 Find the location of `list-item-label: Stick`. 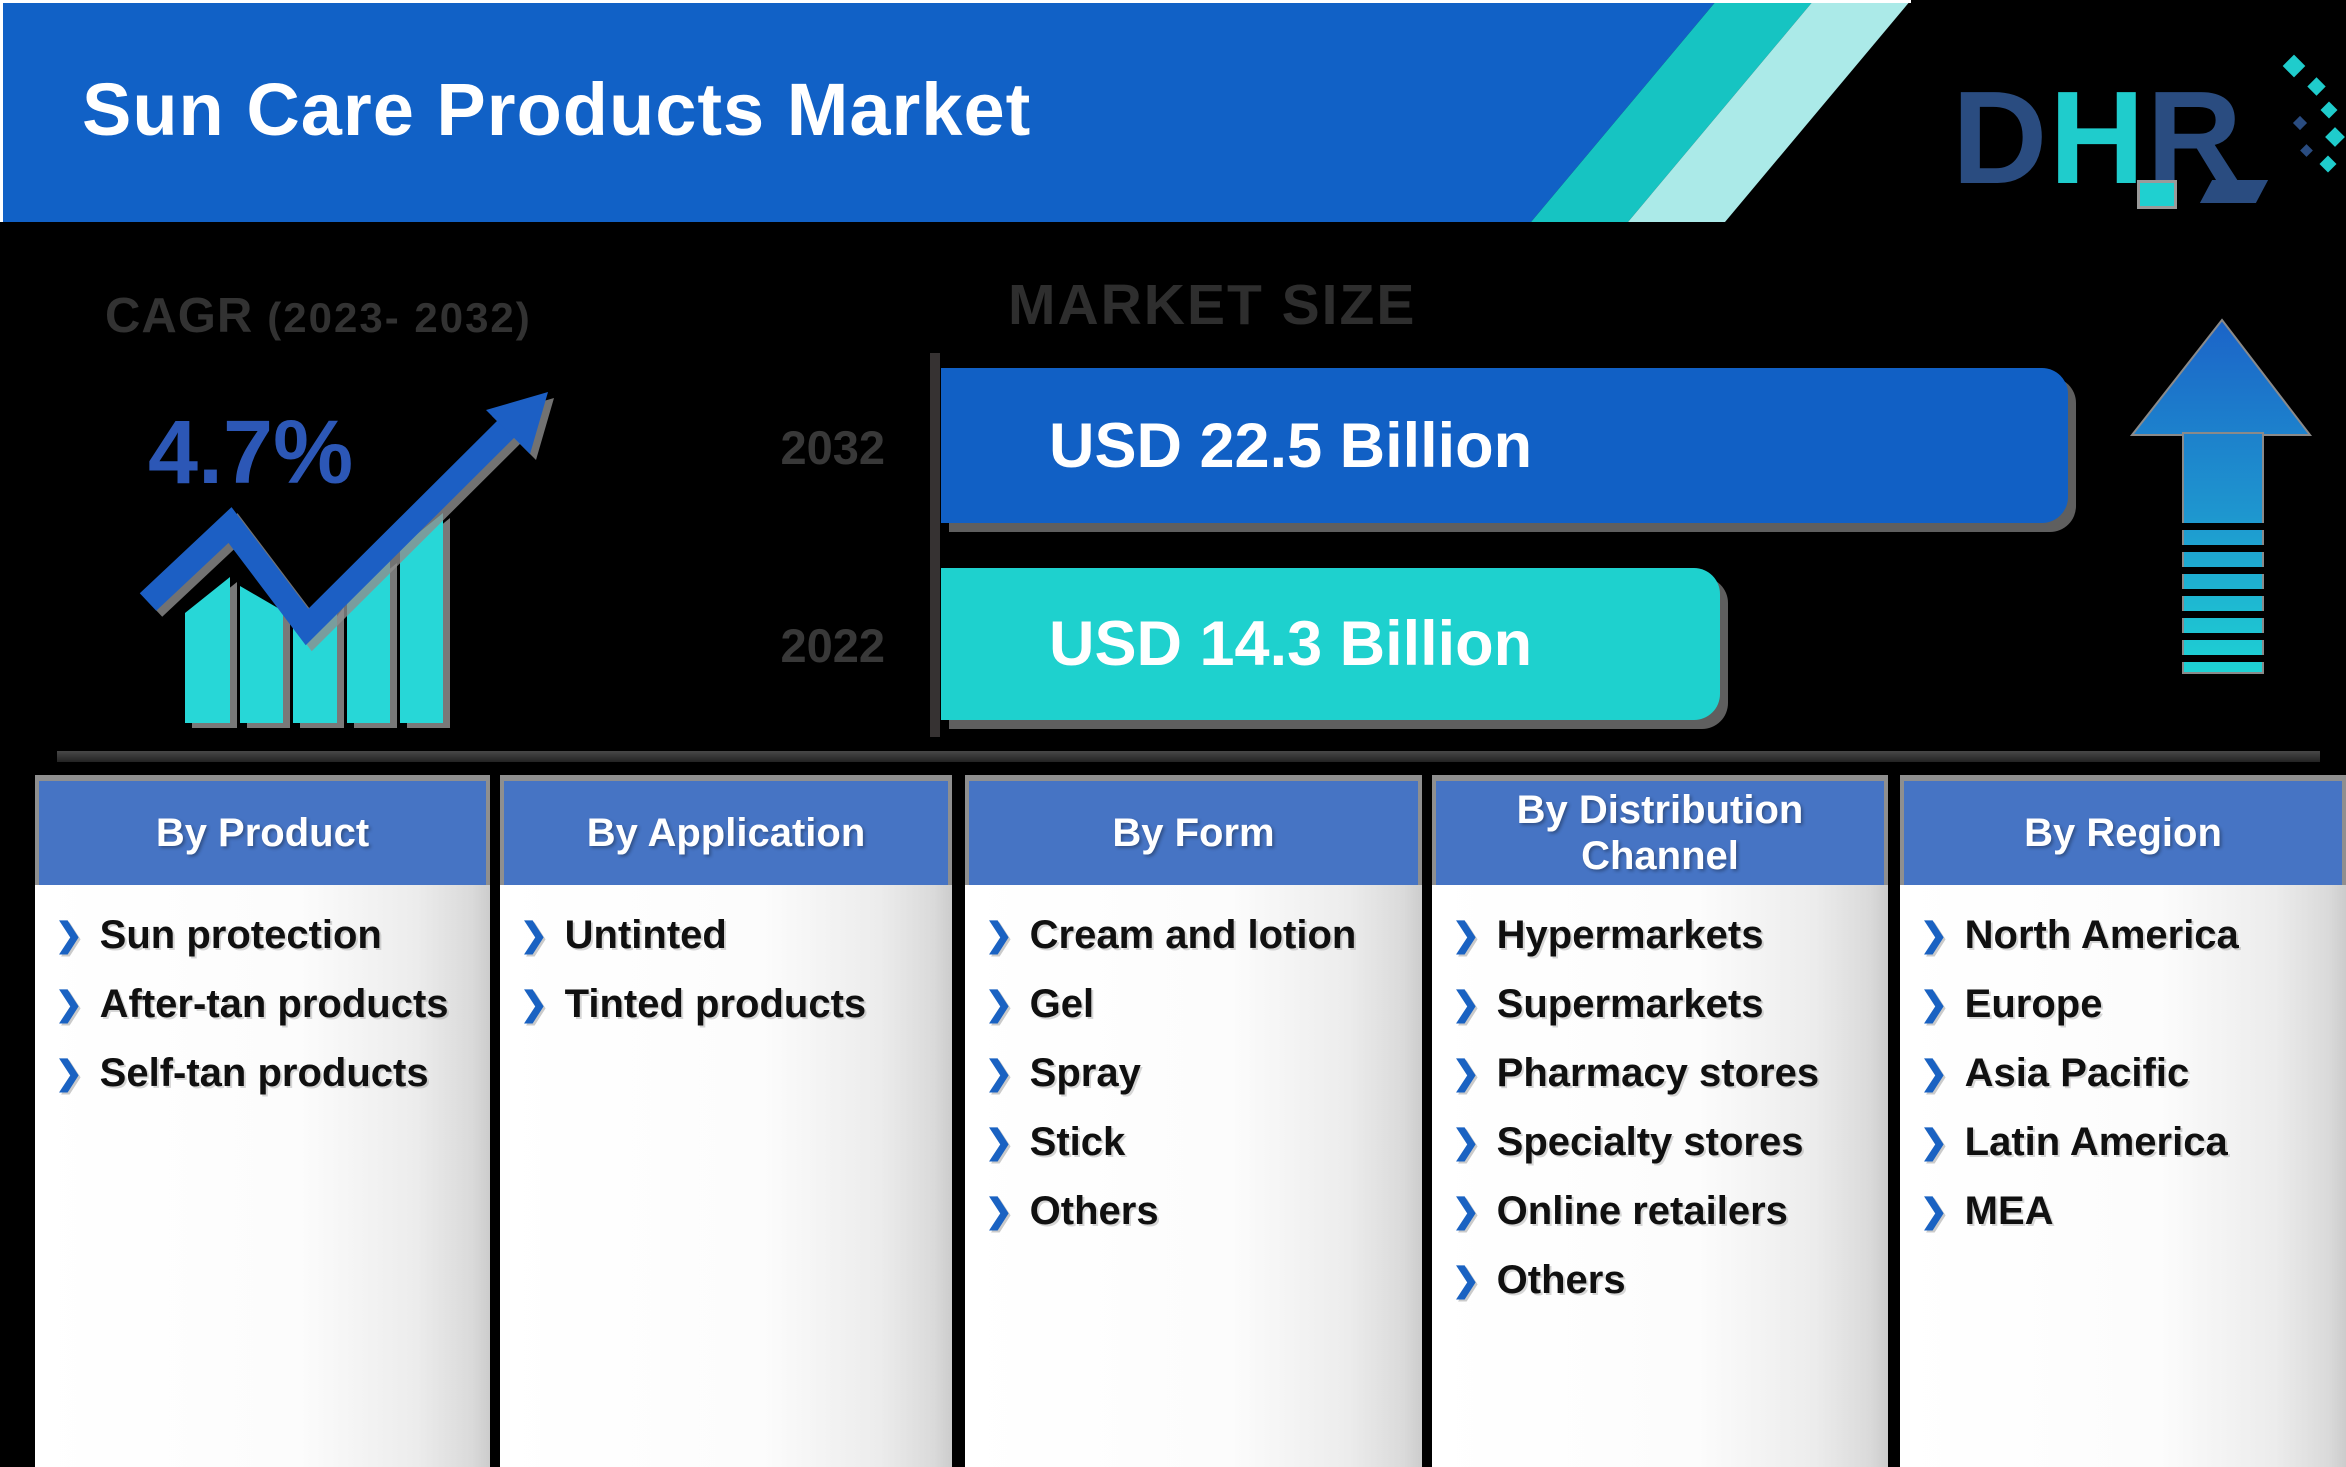

list-item-label: Stick is located at coordinates (1077, 1142).